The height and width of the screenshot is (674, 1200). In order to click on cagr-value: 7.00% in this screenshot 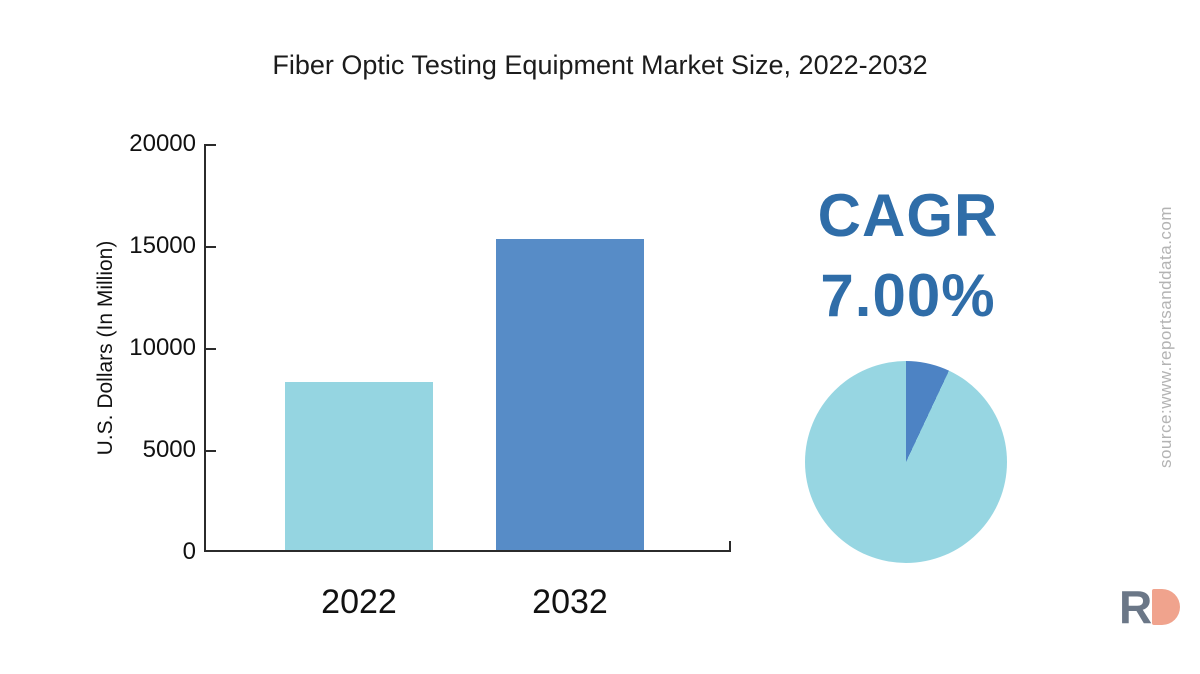, I will do `click(908, 295)`.